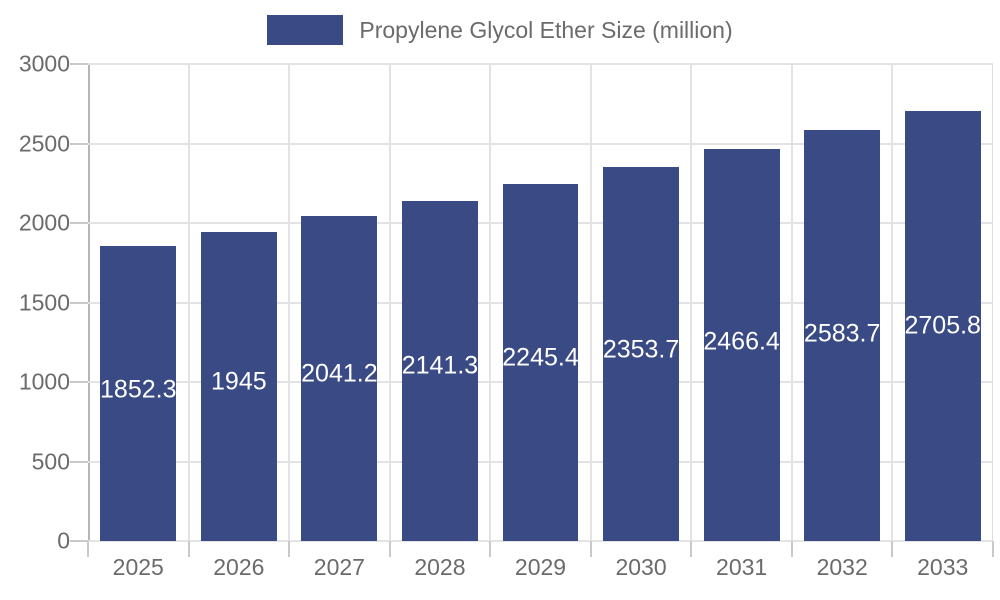 The height and width of the screenshot is (600, 1000). I want to click on chart-legend: Propylene Glycol Ether Size (million), so click(500, 30).